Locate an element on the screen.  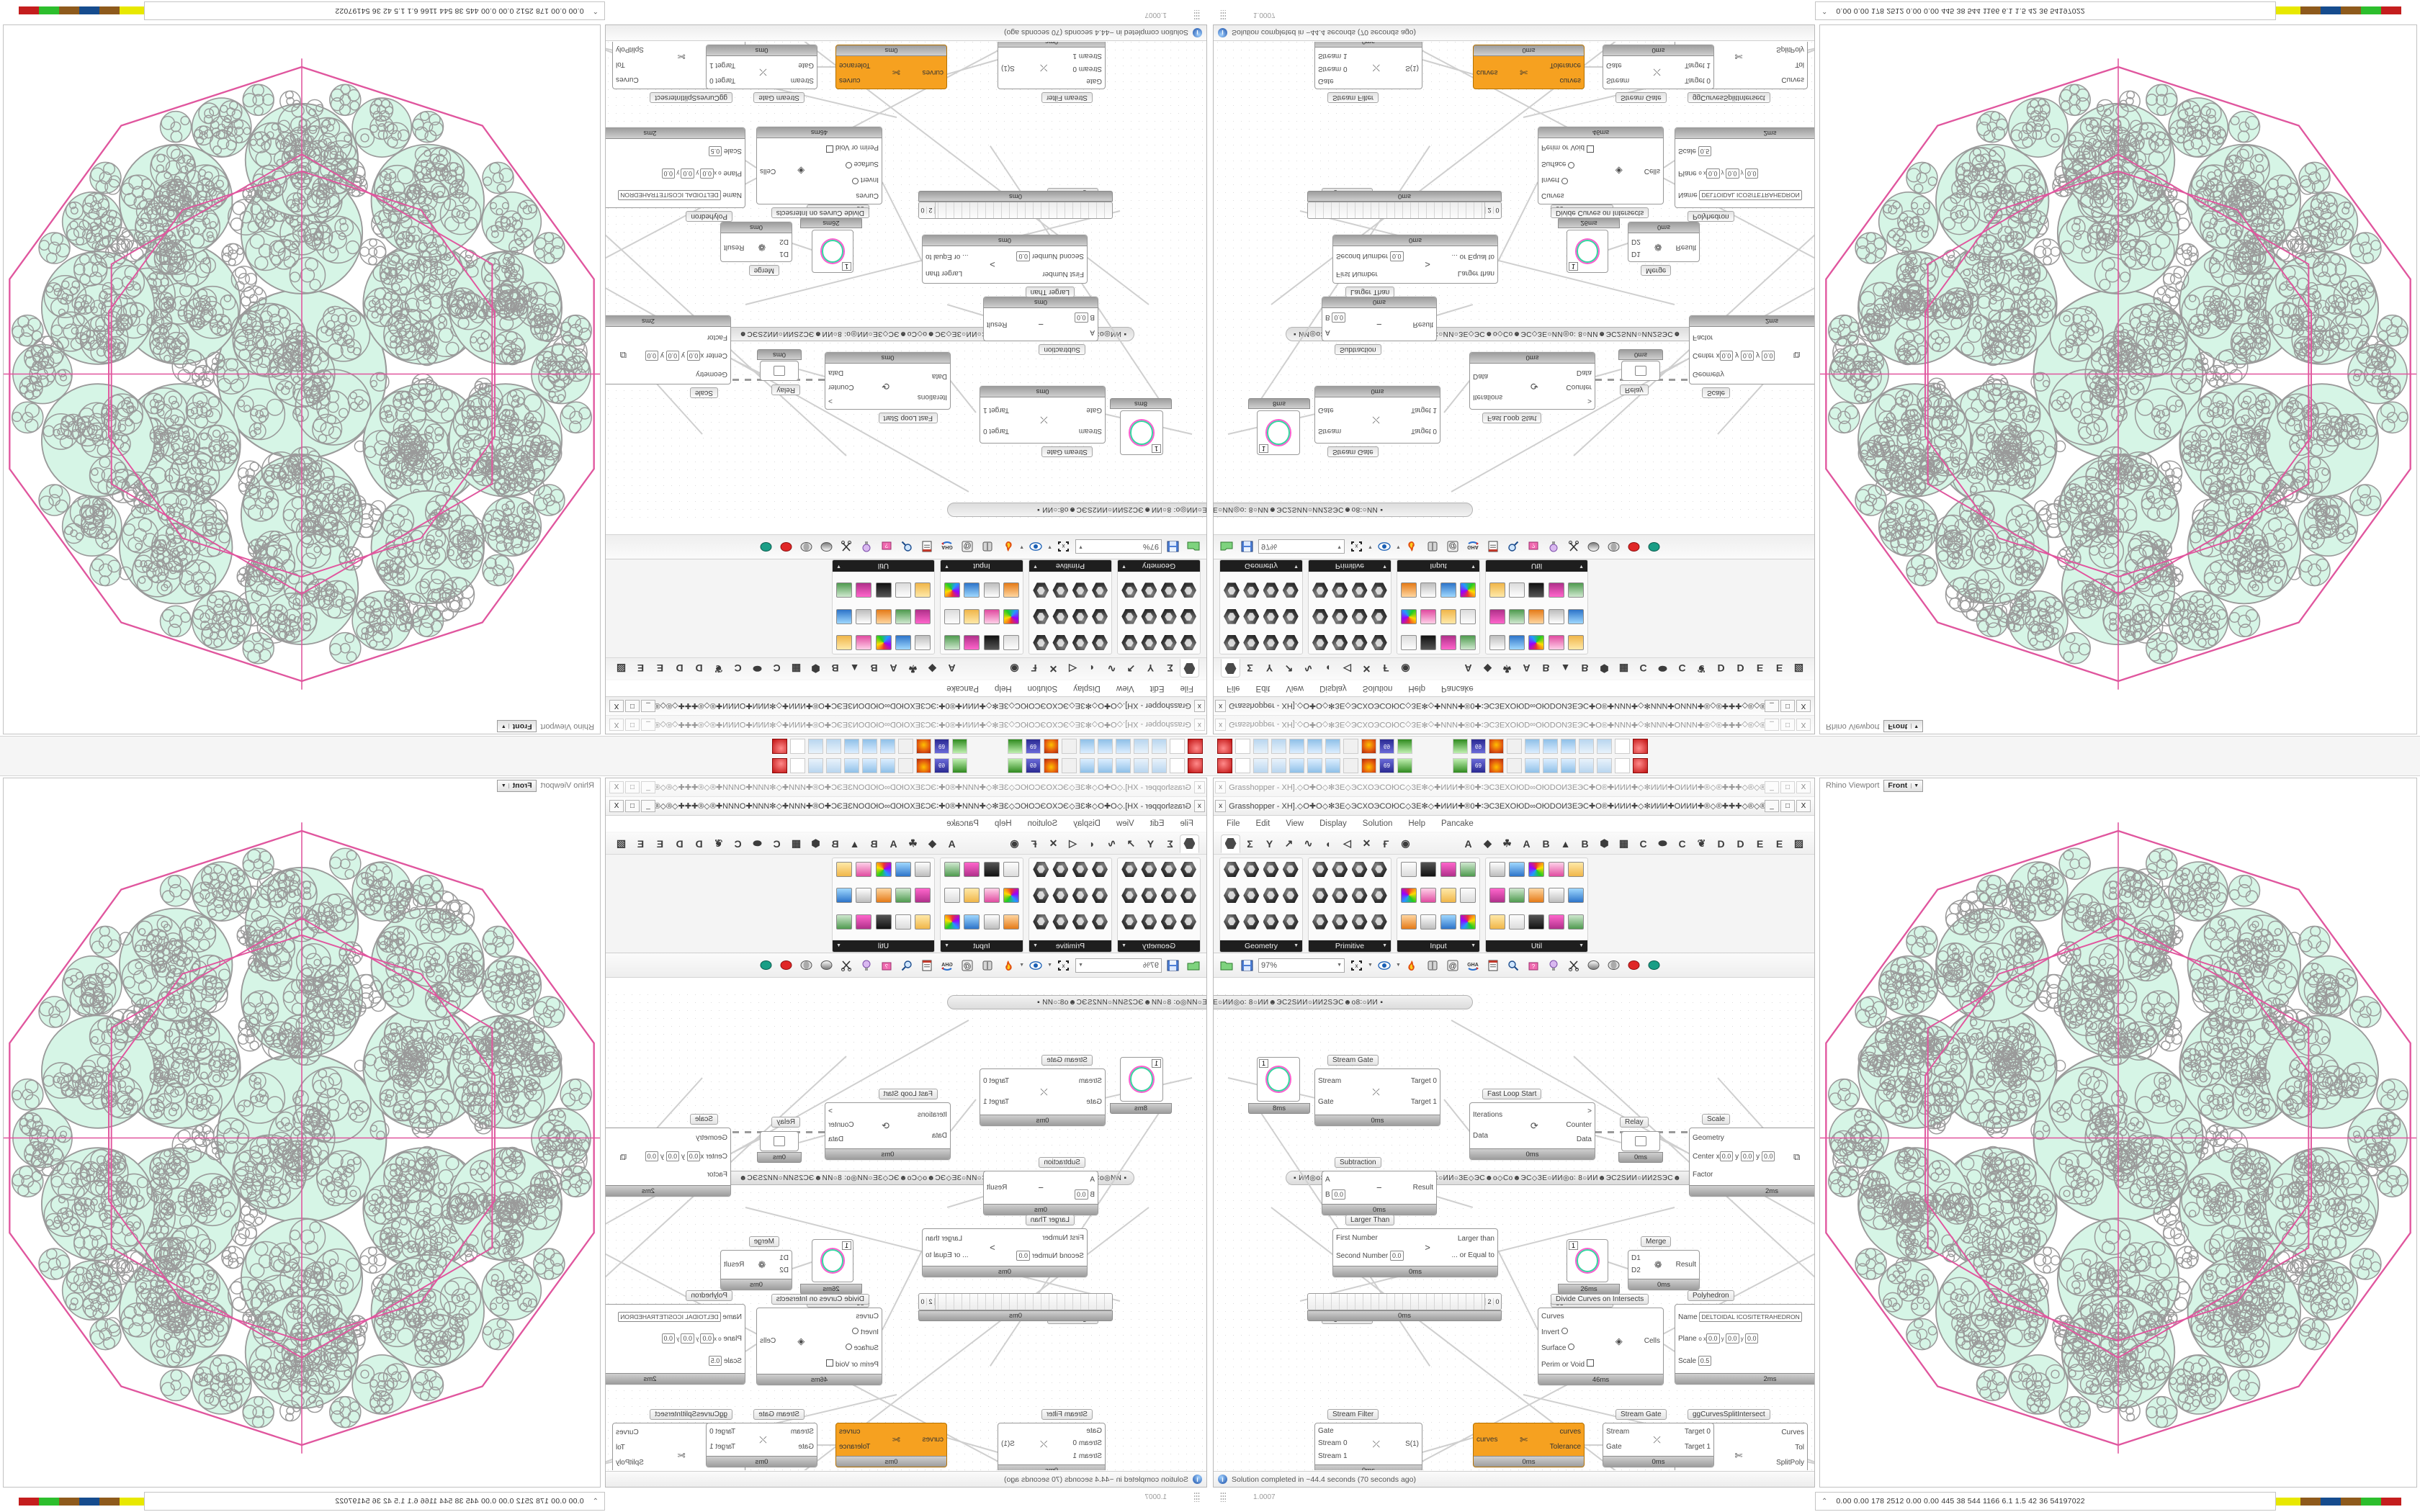
addon-a2-tab: A is located at coordinates (1527, 669).